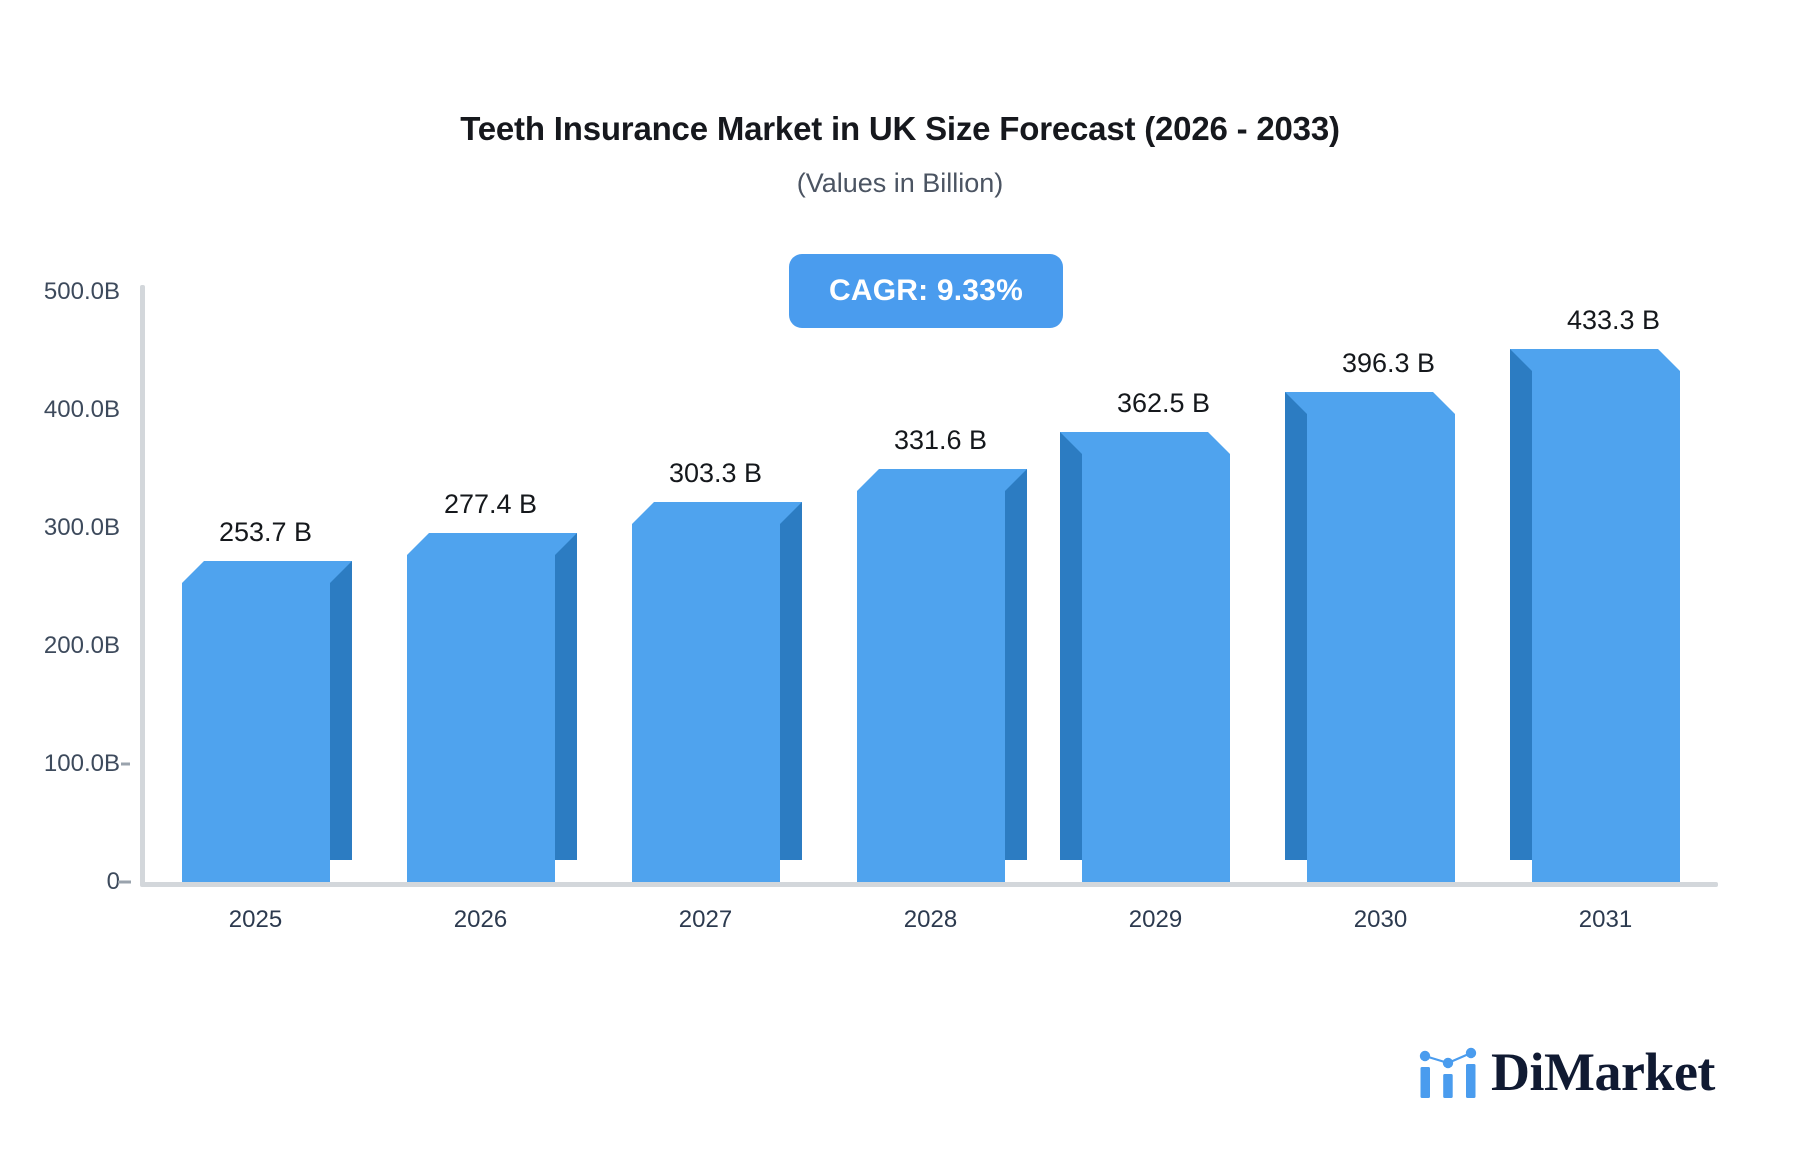 The height and width of the screenshot is (1156, 1800). What do you see at coordinates (705, 919) in the screenshot?
I see `x-axis-tick-label: 2027` at bounding box center [705, 919].